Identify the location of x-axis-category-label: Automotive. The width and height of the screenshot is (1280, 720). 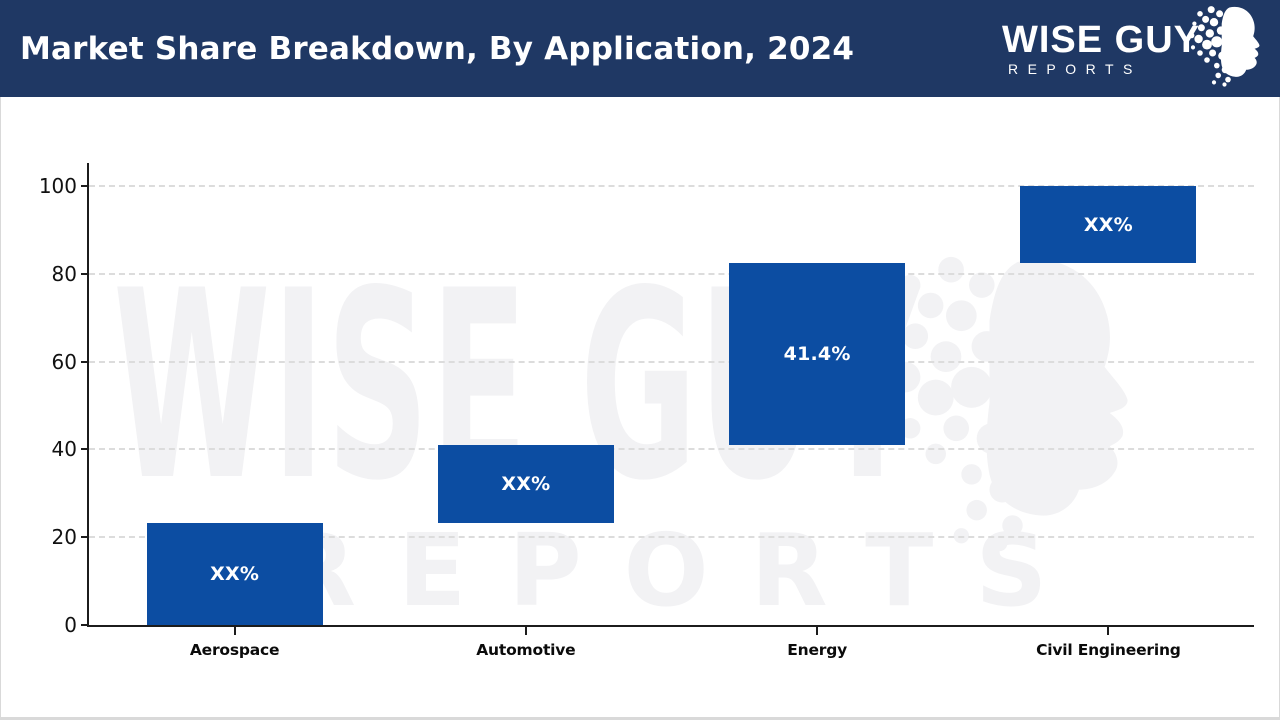
(526, 650).